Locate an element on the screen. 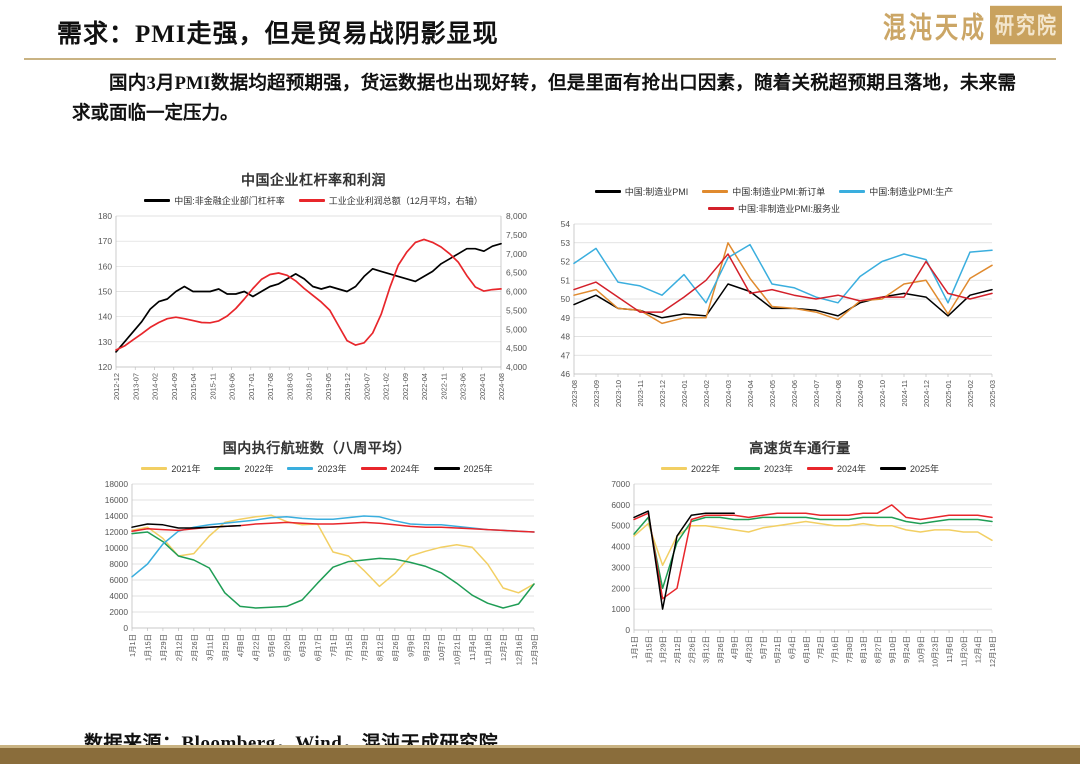 This screenshot has width=1080, height=764. svg-text: 9月9日 is located at coordinates (410, 645).